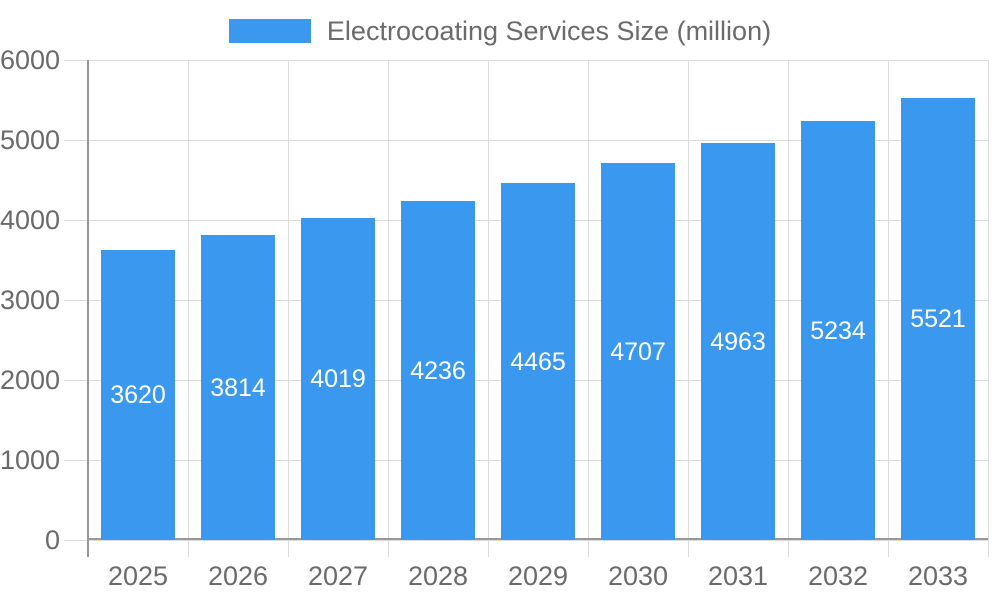  What do you see at coordinates (338, 576) in the screenshot?
I see `x-tick-label: 2027` at bounding box center [338, 576].